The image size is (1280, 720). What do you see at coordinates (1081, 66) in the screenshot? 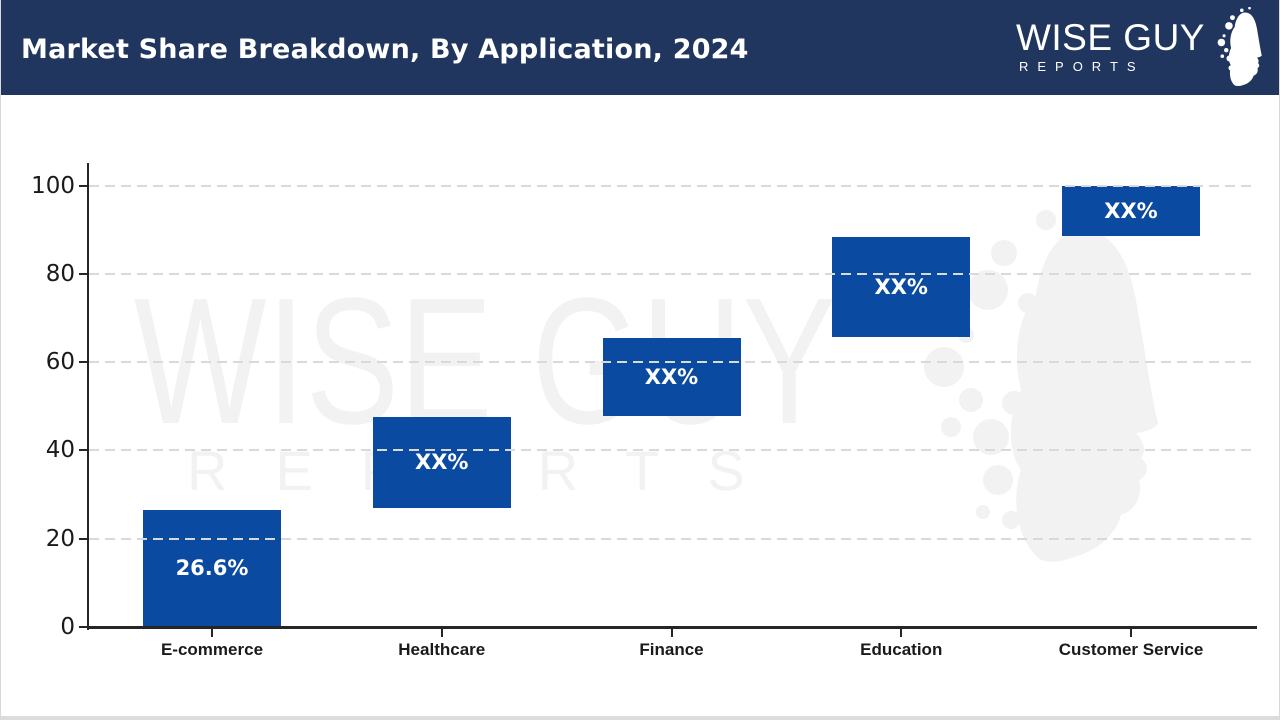
I see `logo-reports-text: REPORTS` at bounding box center [1081, 66].